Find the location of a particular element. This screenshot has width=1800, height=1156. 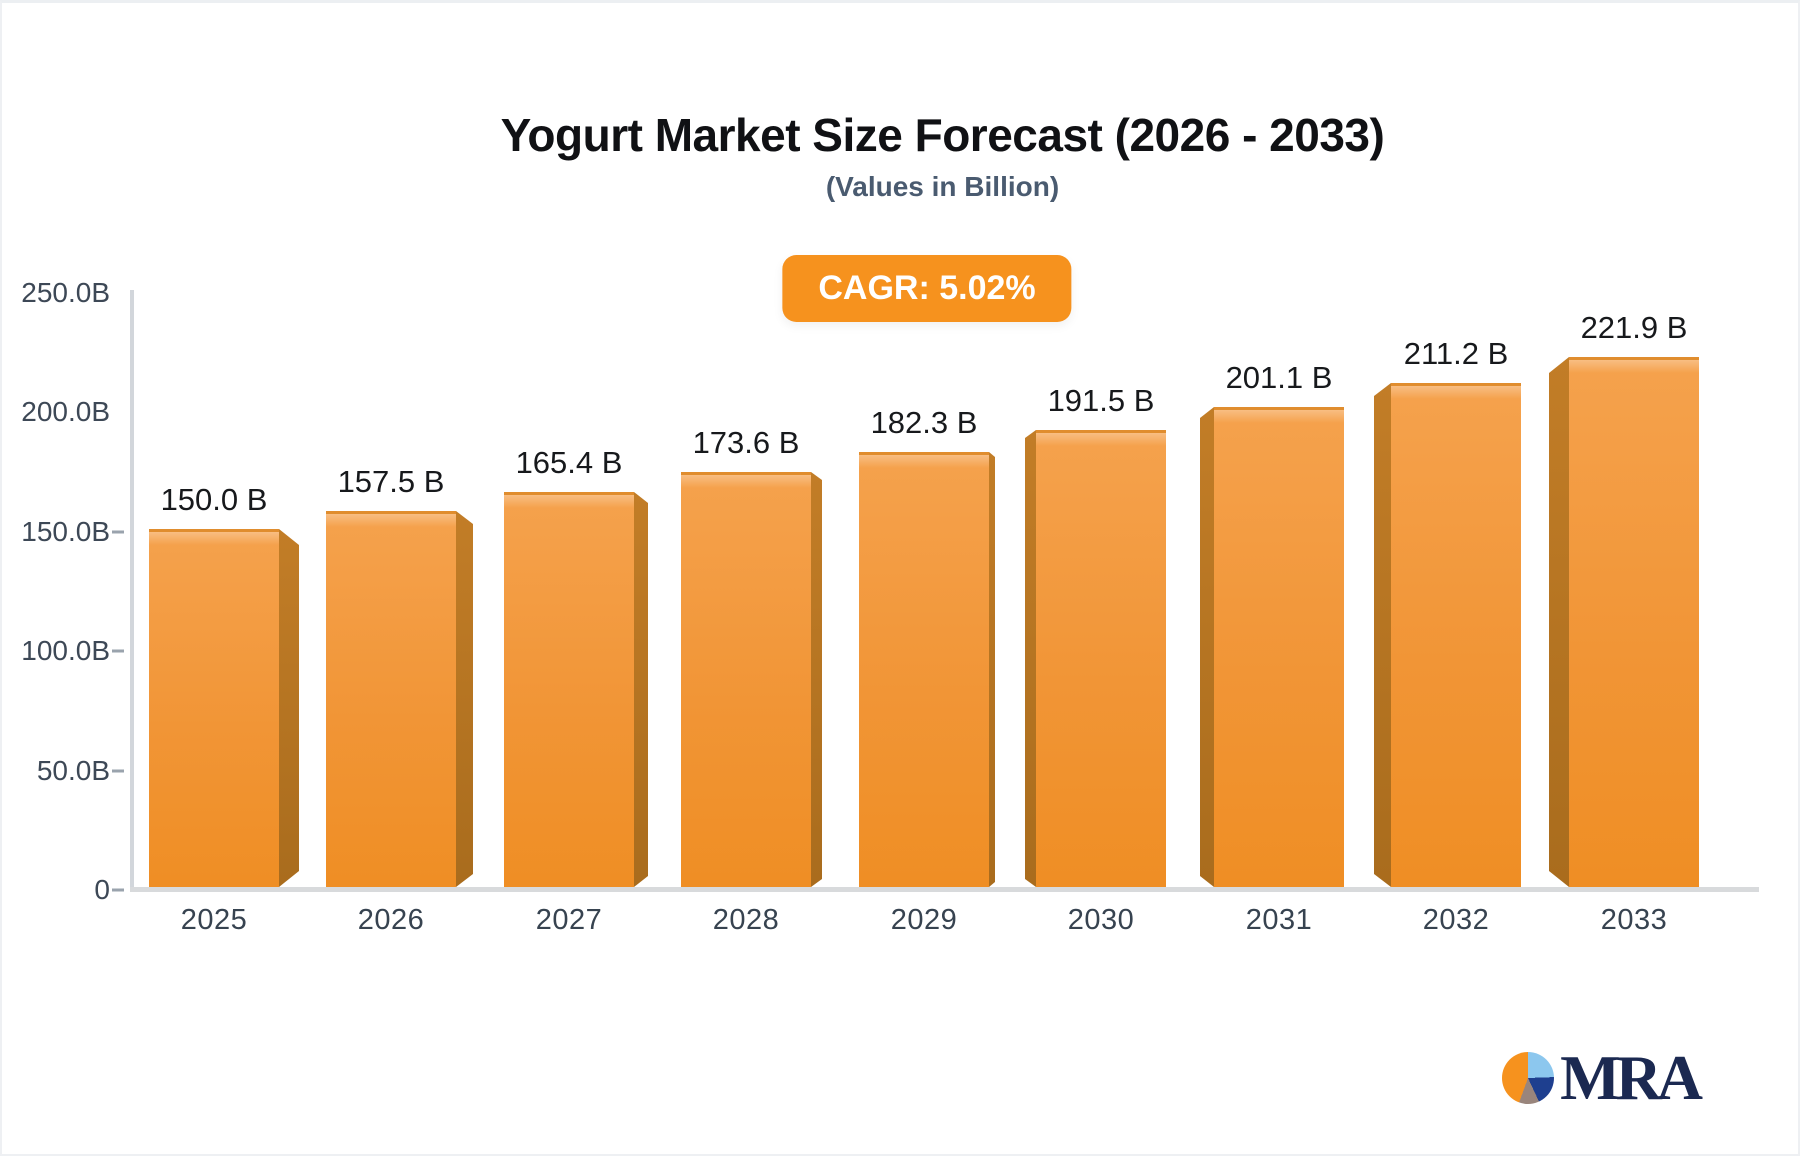

bar-2025: 150.0 B is located at coordinates (214, 684).